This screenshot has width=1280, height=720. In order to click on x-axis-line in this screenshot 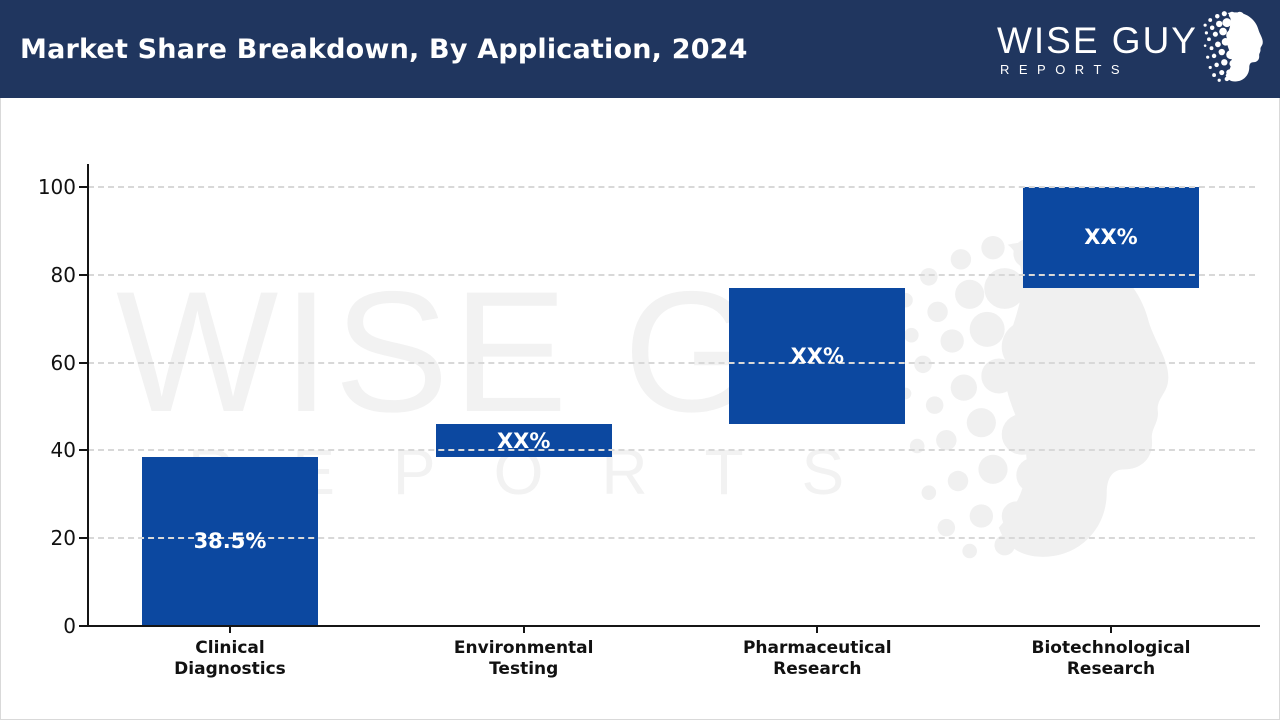, I will do `click(672, 625)`.